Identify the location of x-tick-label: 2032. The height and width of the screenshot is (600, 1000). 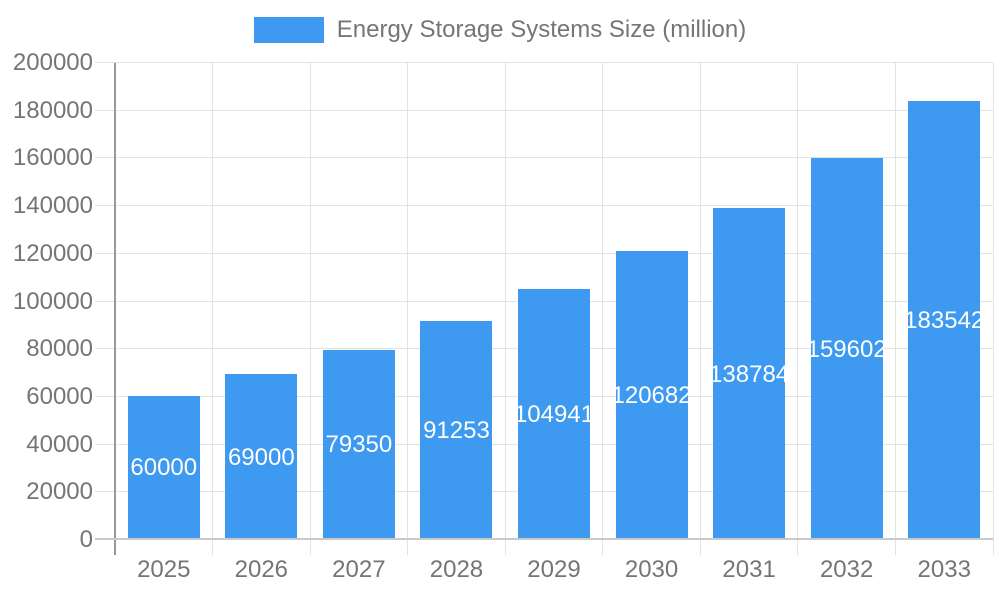
(846, 569).